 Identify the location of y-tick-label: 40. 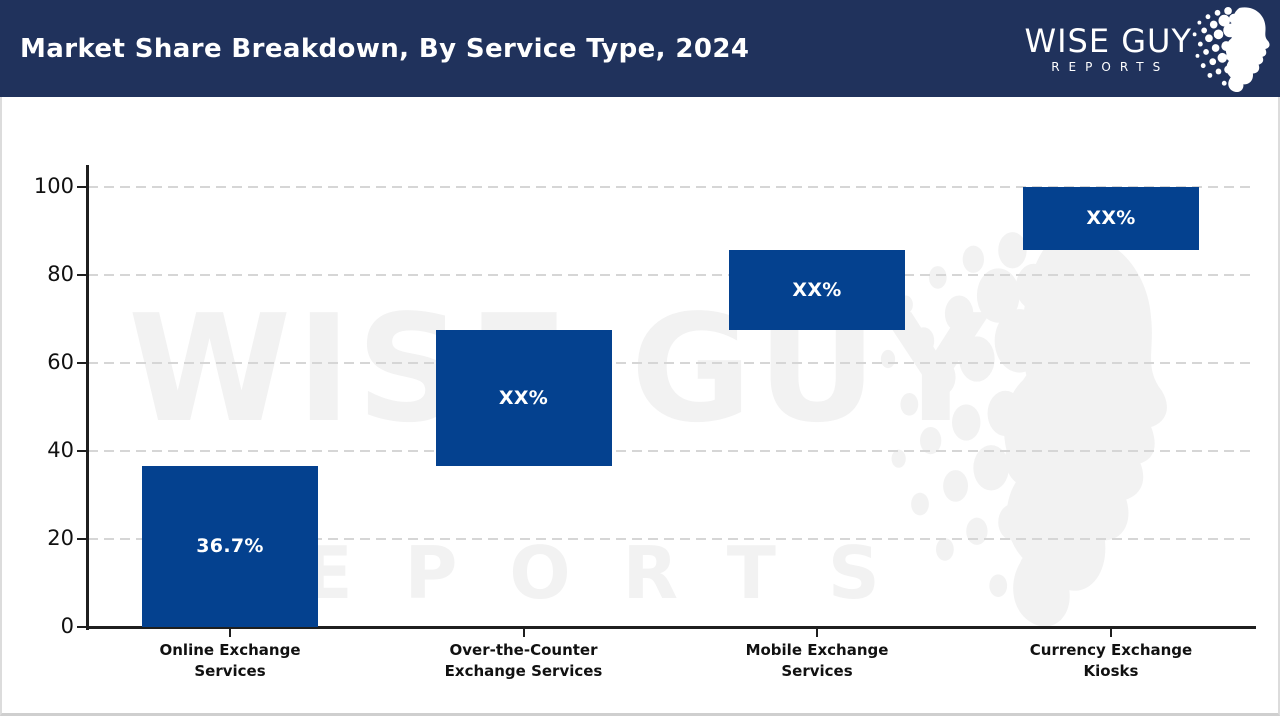
(60, 450).